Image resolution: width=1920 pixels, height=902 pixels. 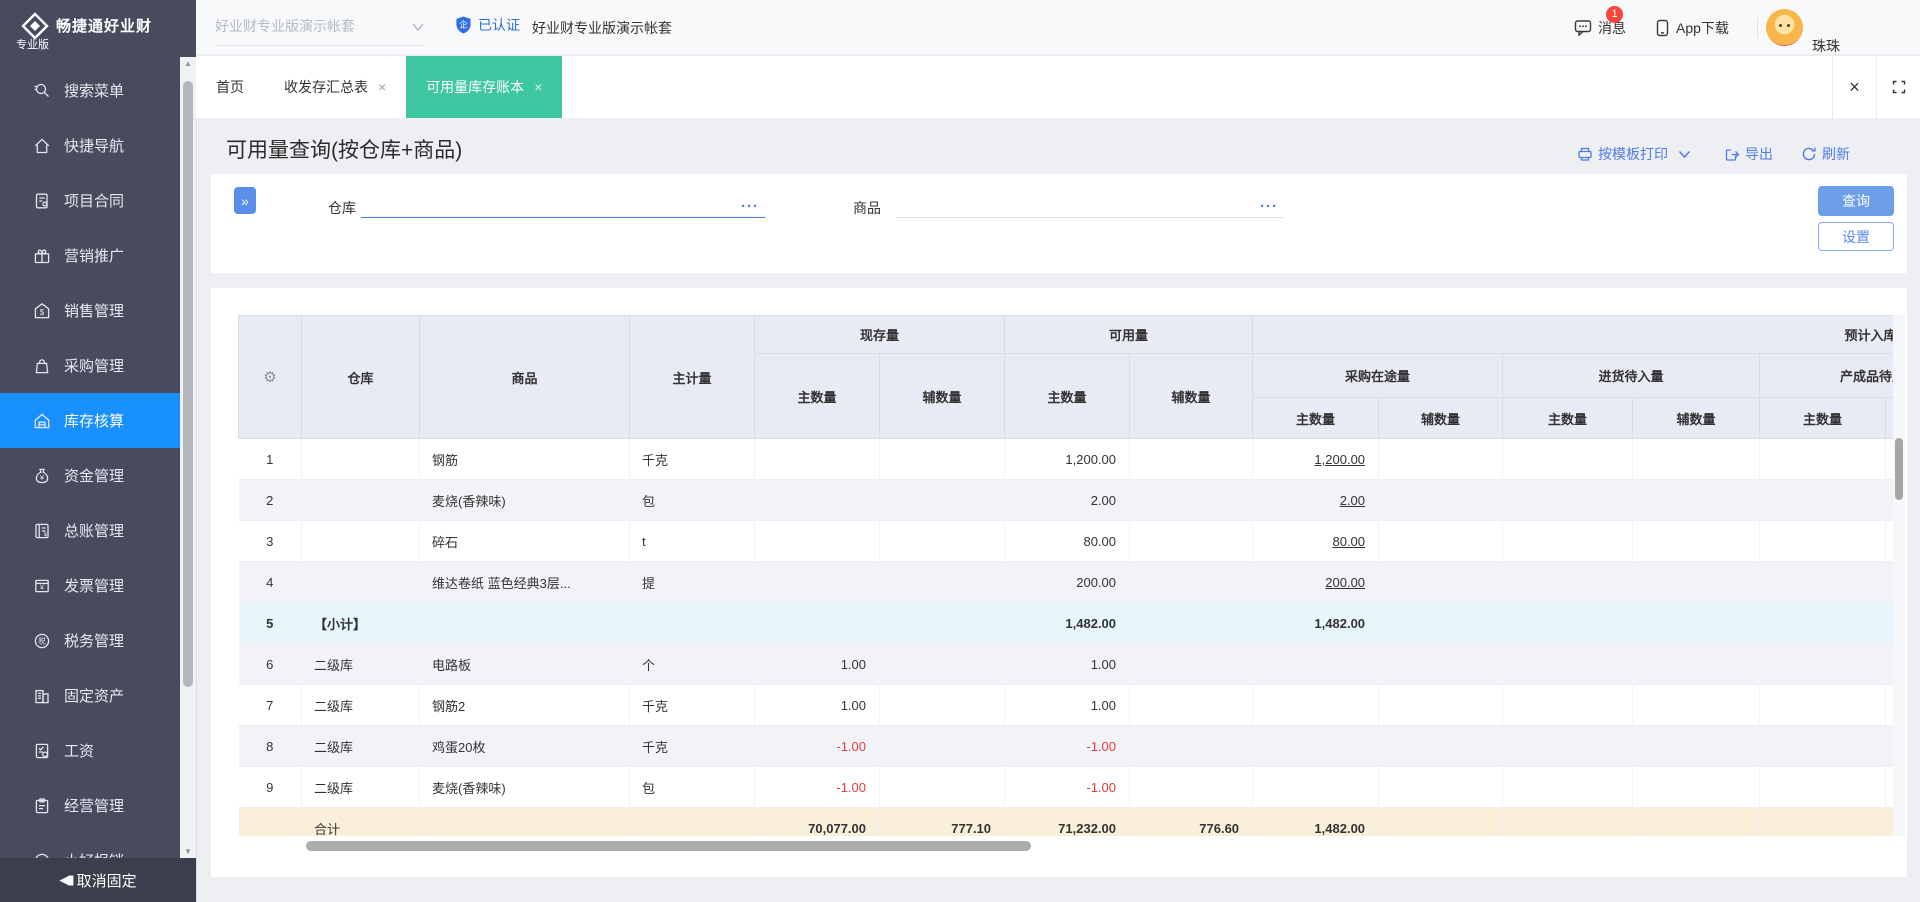 I want to click on user-name: 珠珠, so click(x=1826, y=45).